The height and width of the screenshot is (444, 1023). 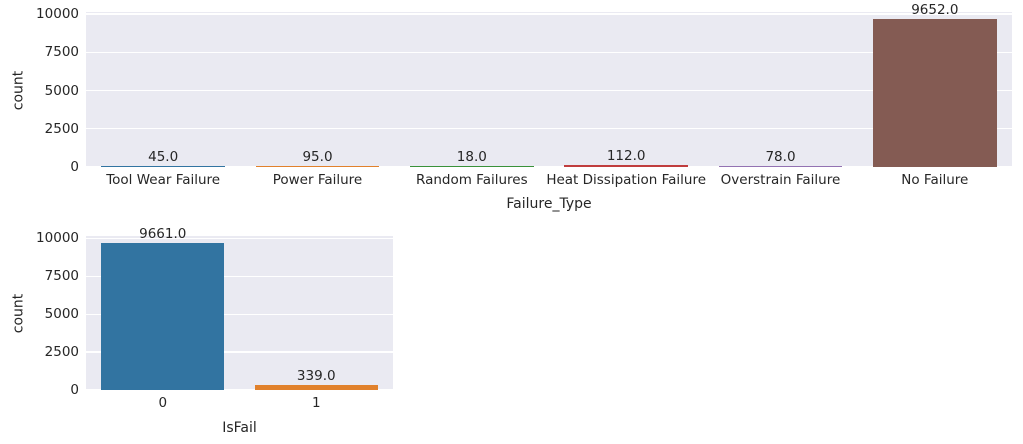 I want to click on bar-power-failure, so click(x=317, y=166).